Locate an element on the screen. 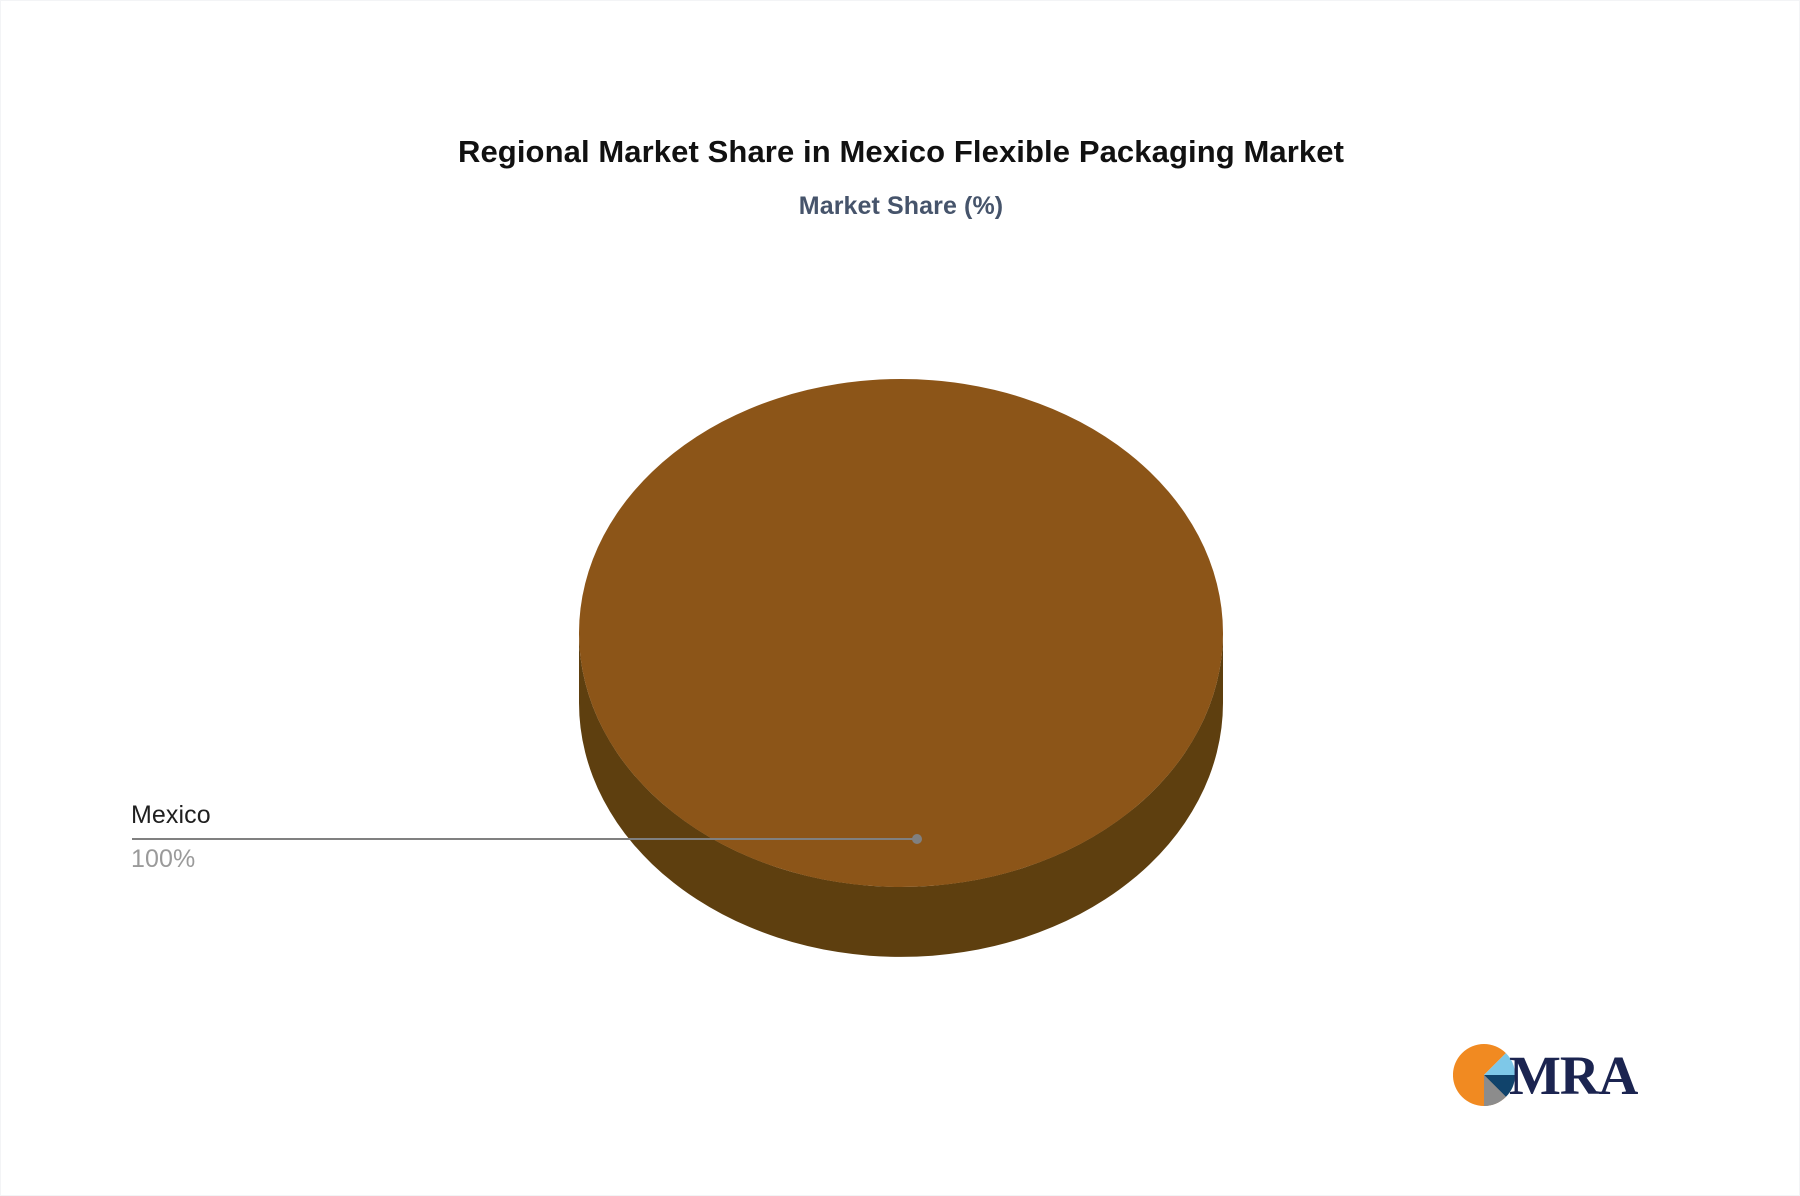  slice-label-value: 100% is located at coordinates (163, 858).